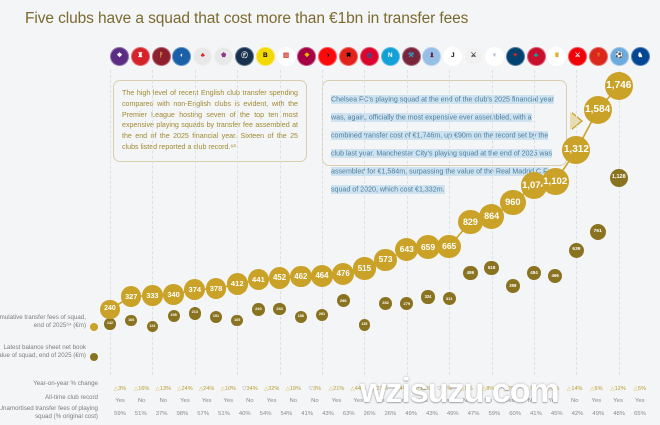  I want to click on bubble-cumulative-fee: 340, so click(173, 294).